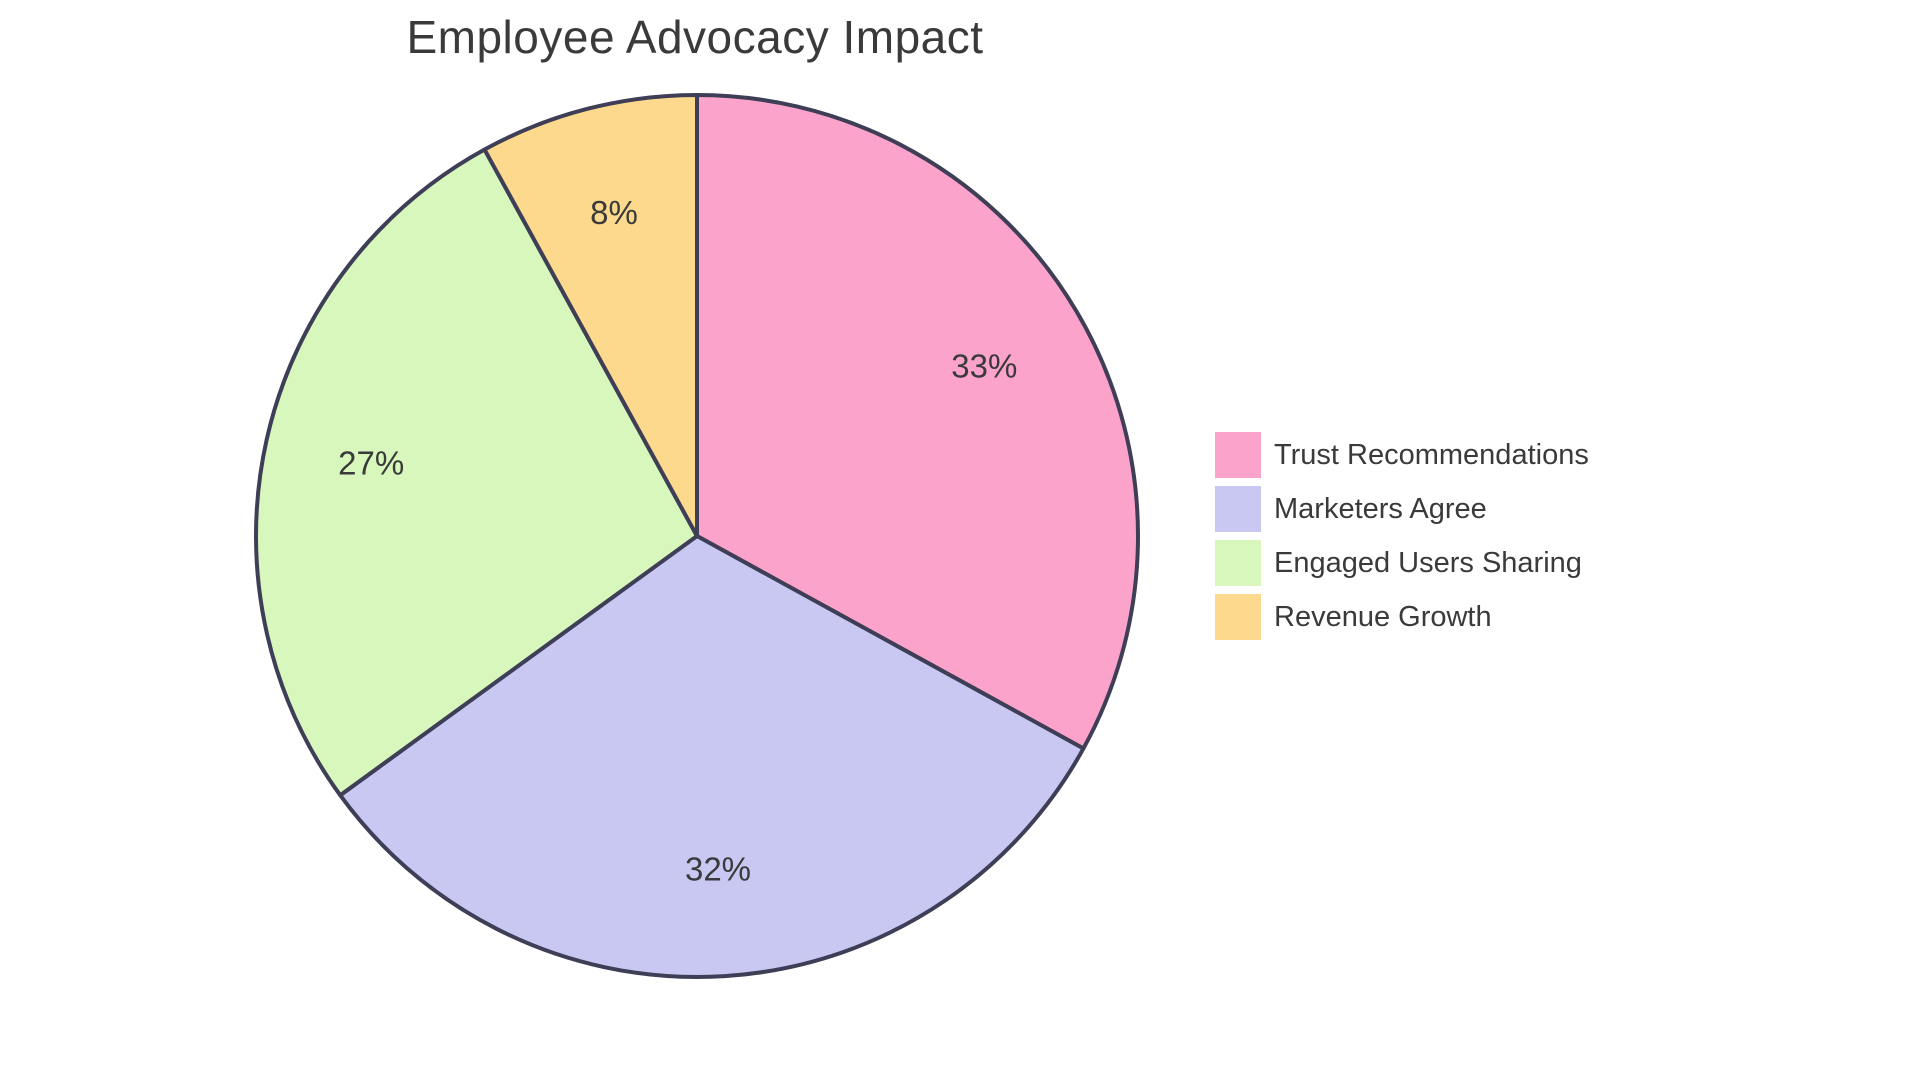 The height and width of the screenshot is (1083, 1920). Describe the element at coordinates (1238, 617) in the screenshot. I see `legend-swatch-revenue-growth` at that location.